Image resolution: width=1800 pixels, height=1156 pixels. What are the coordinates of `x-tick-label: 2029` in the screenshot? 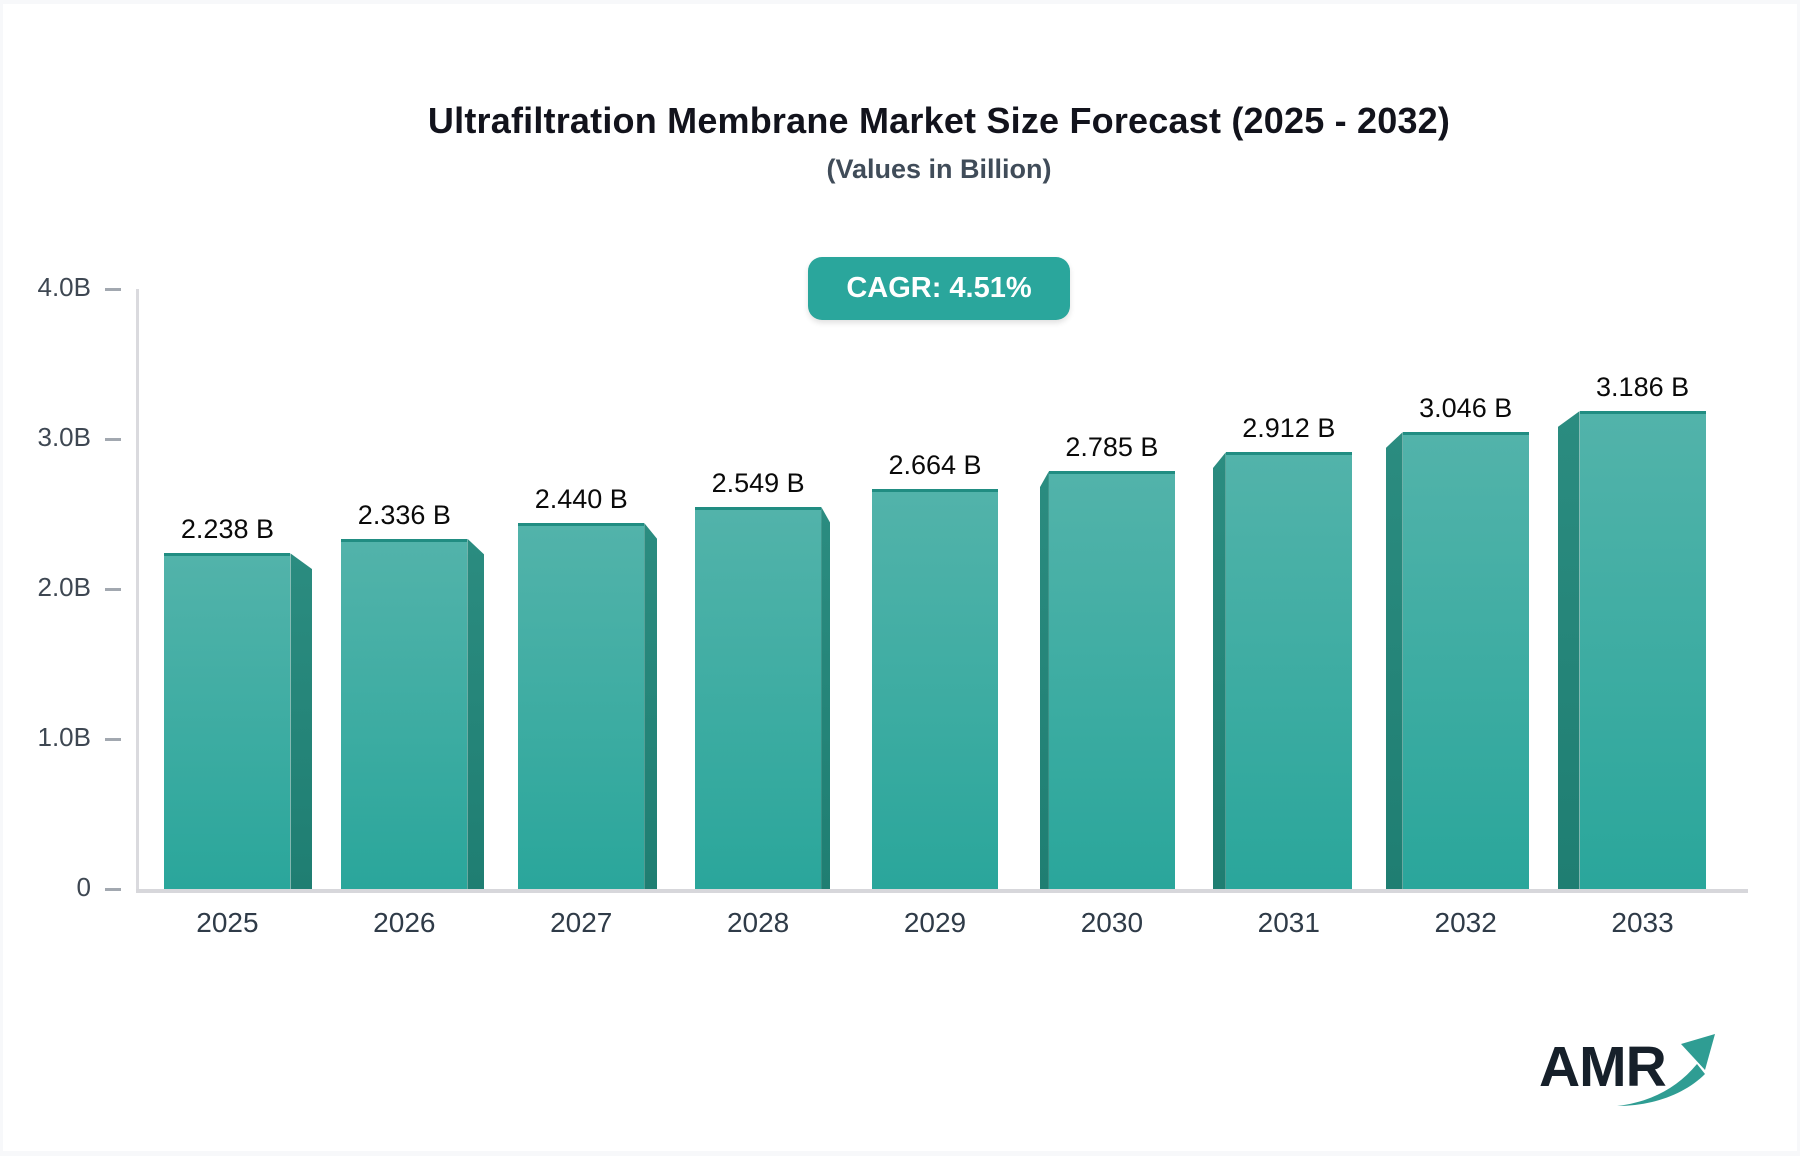 It's located at (935, 922).